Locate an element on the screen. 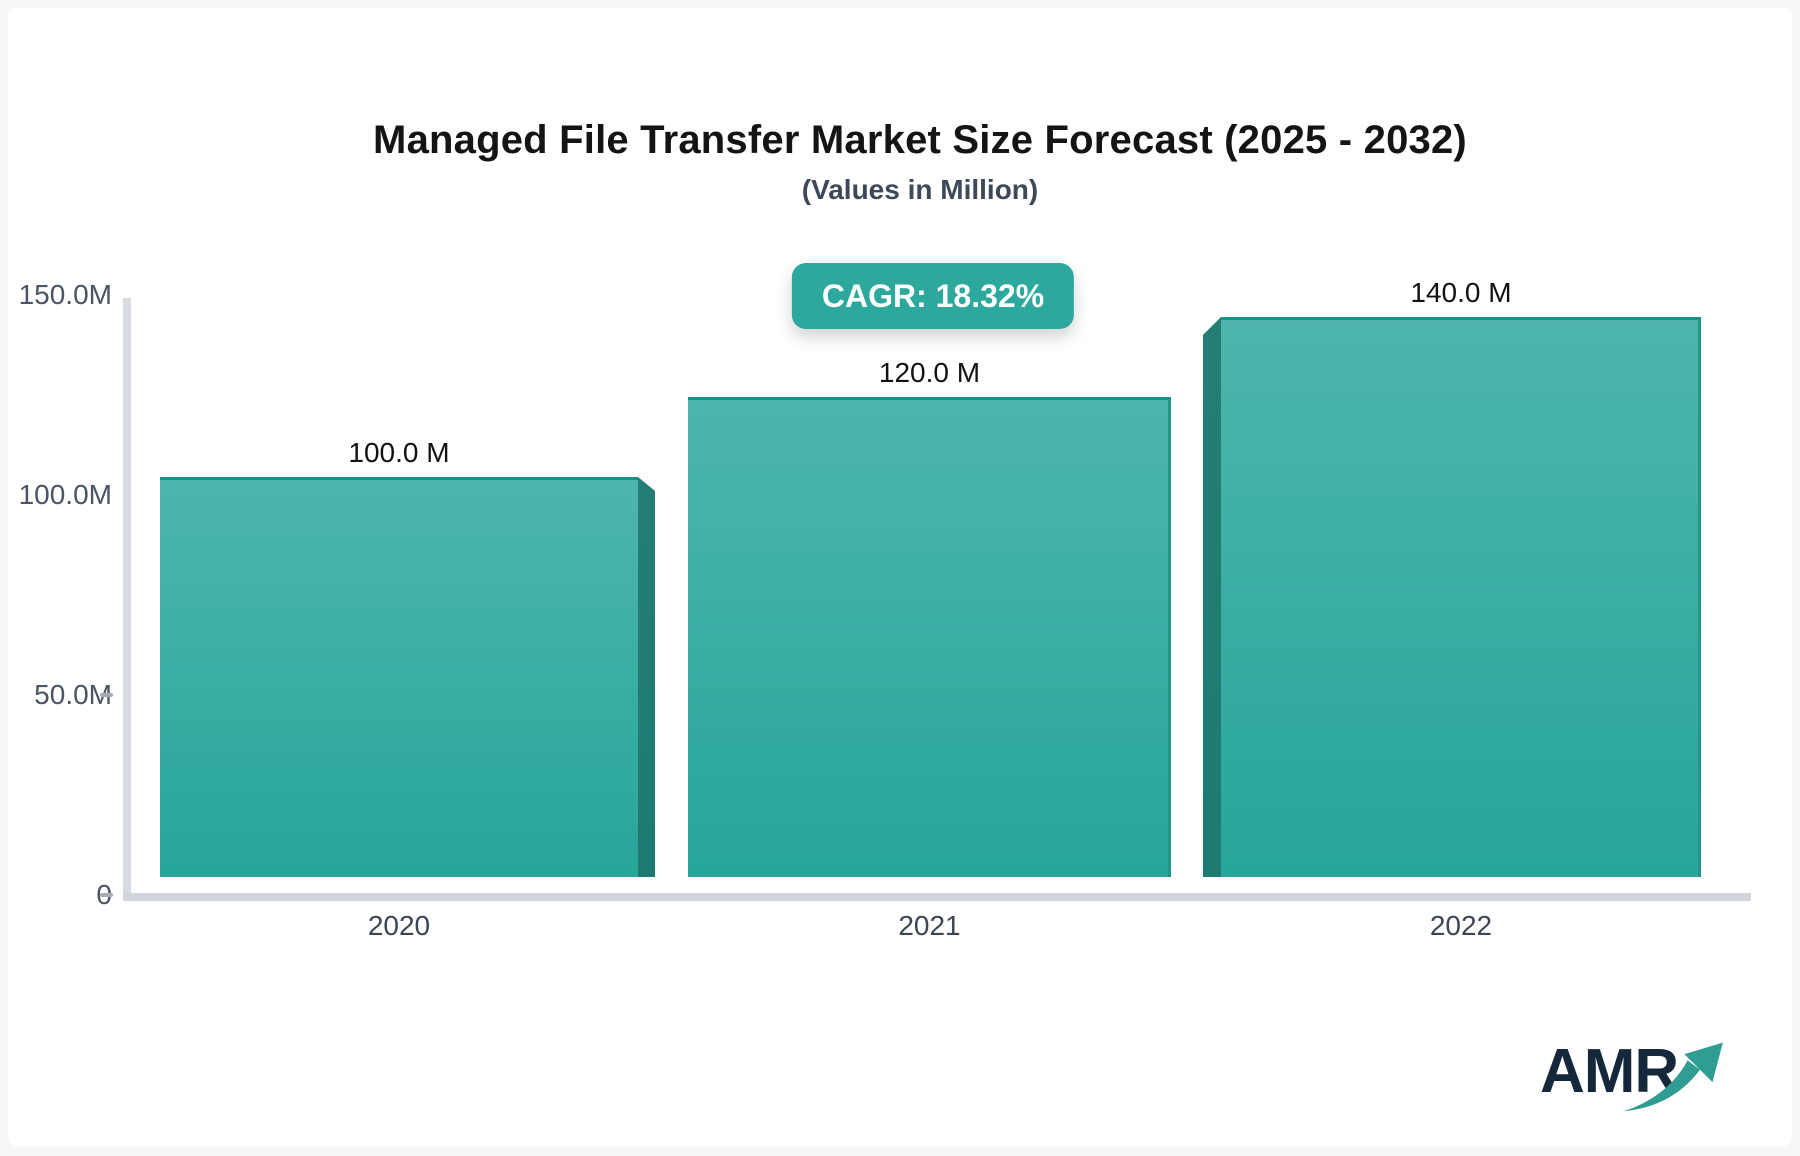  trend-up-arrow-icon is located at coordinates (1673, 1077).